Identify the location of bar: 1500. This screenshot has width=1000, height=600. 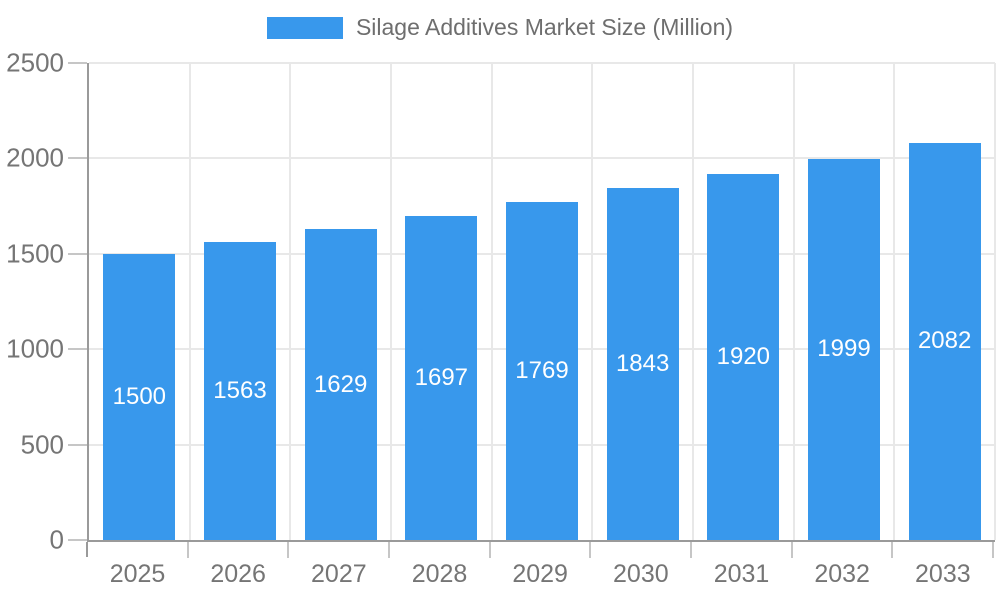
(139, 396).